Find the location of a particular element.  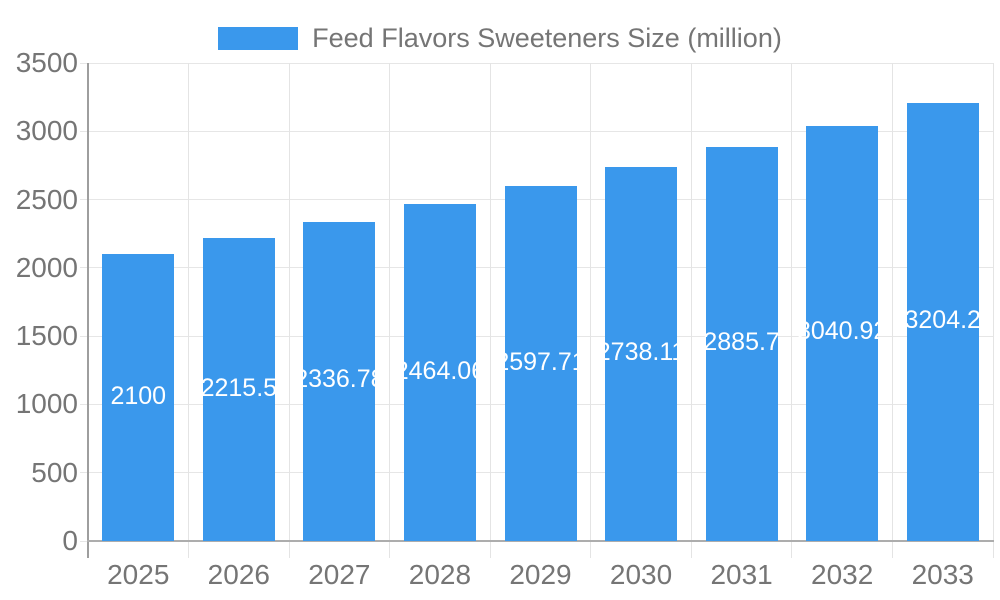

x-axis-line is located at coordinates (540, 541).